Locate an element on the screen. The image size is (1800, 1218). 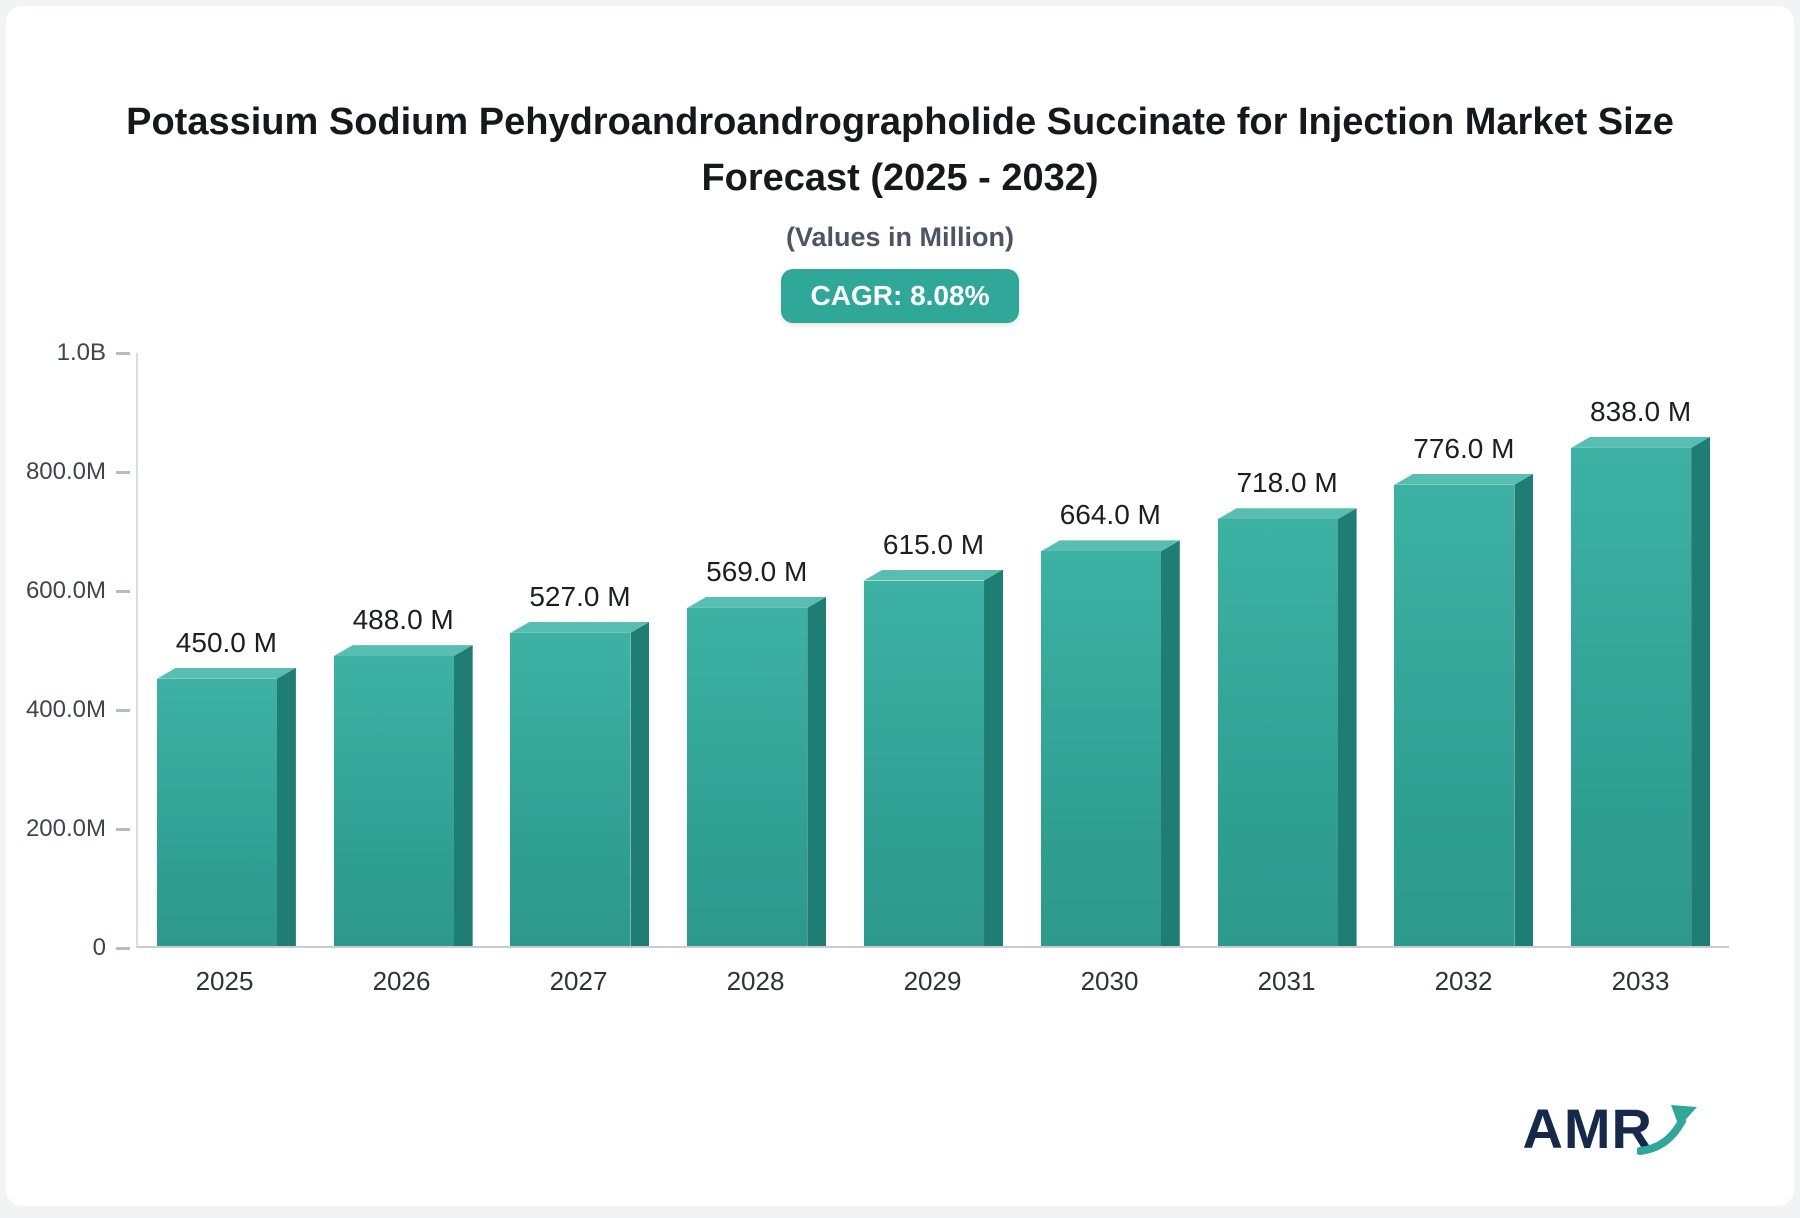
x-axis-label: 2025 is located at coordinates (224, 981).